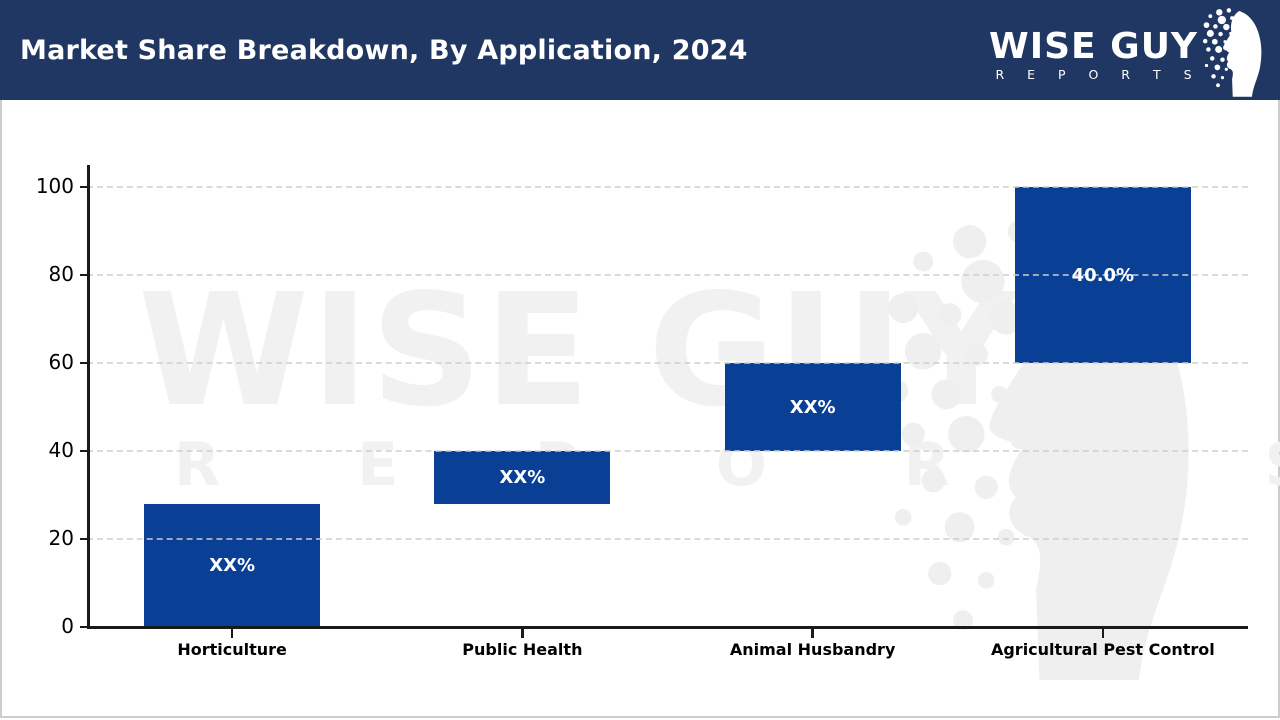  I want to click on bar-animal-husbandry, so click(812, 407).